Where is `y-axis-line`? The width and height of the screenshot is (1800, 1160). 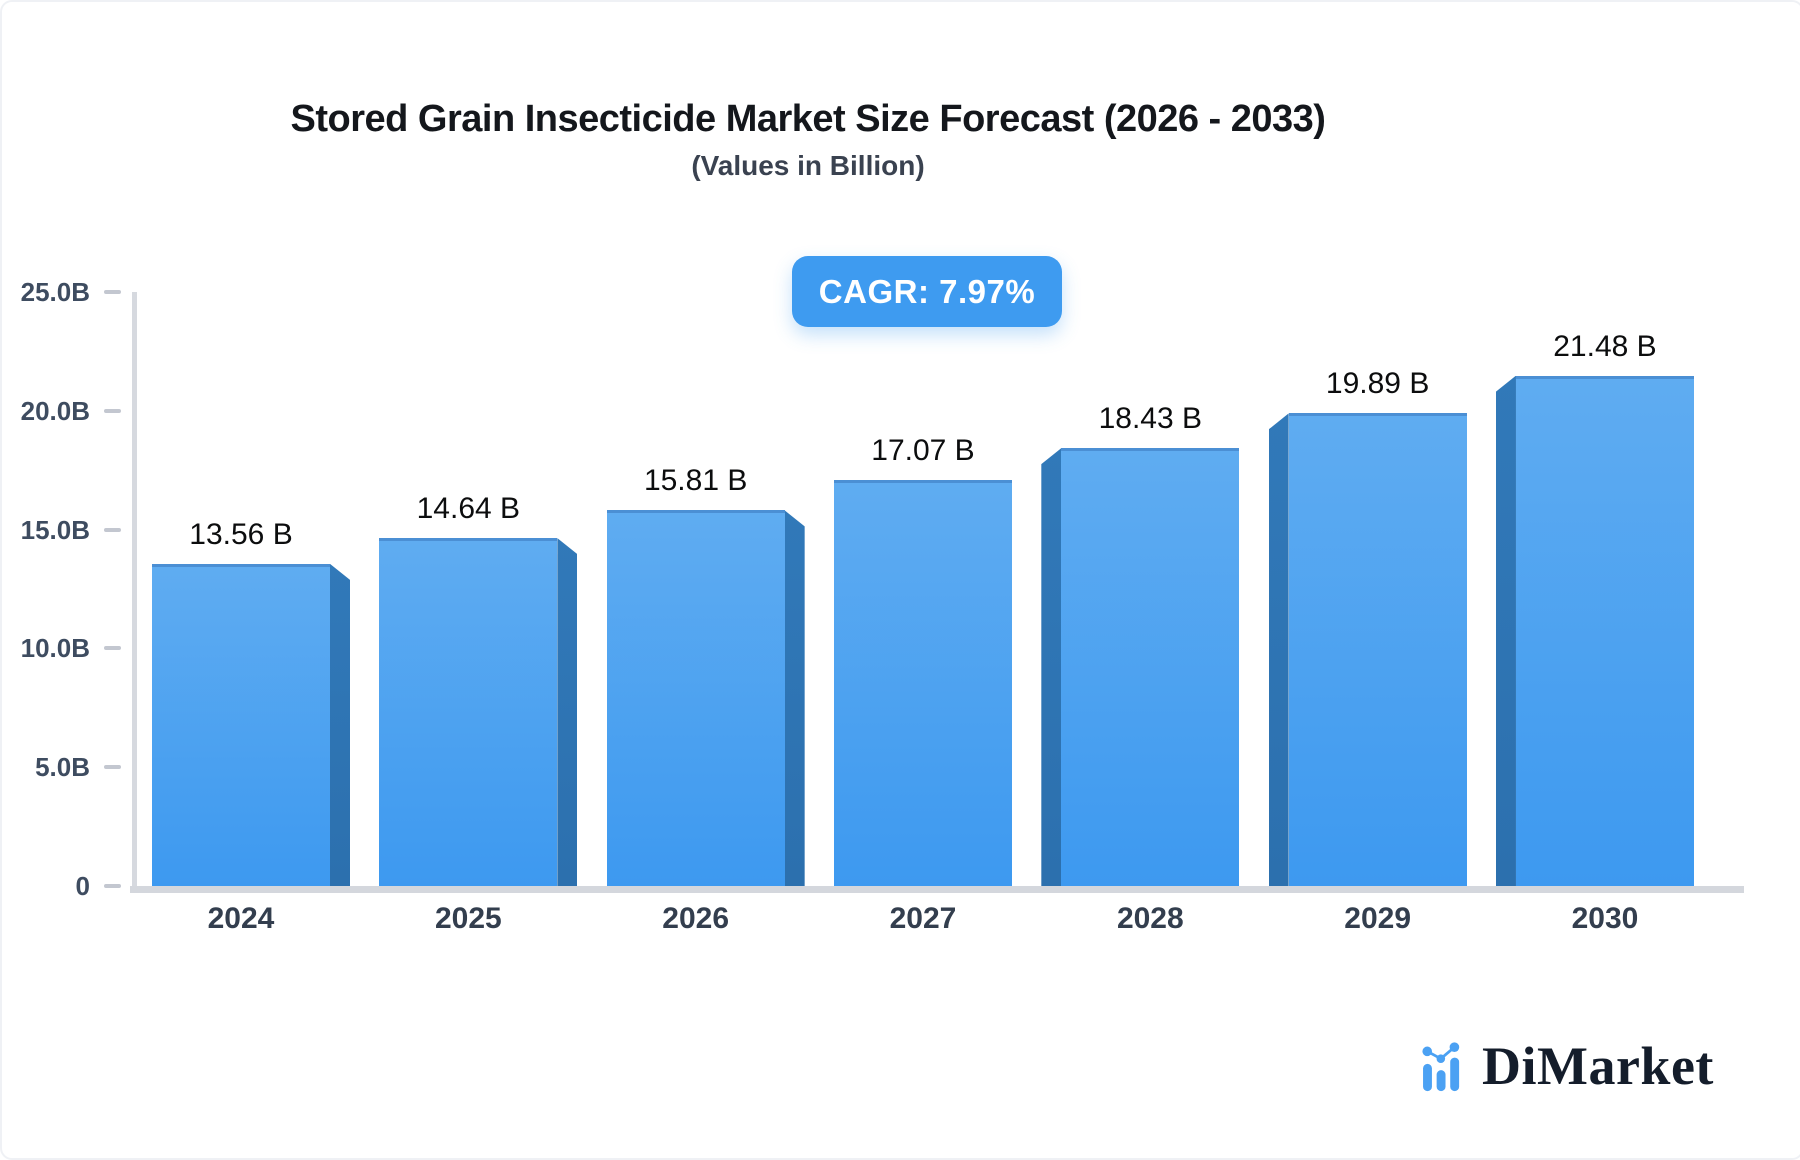
y-axis-line is located at coordinates (134, 592).